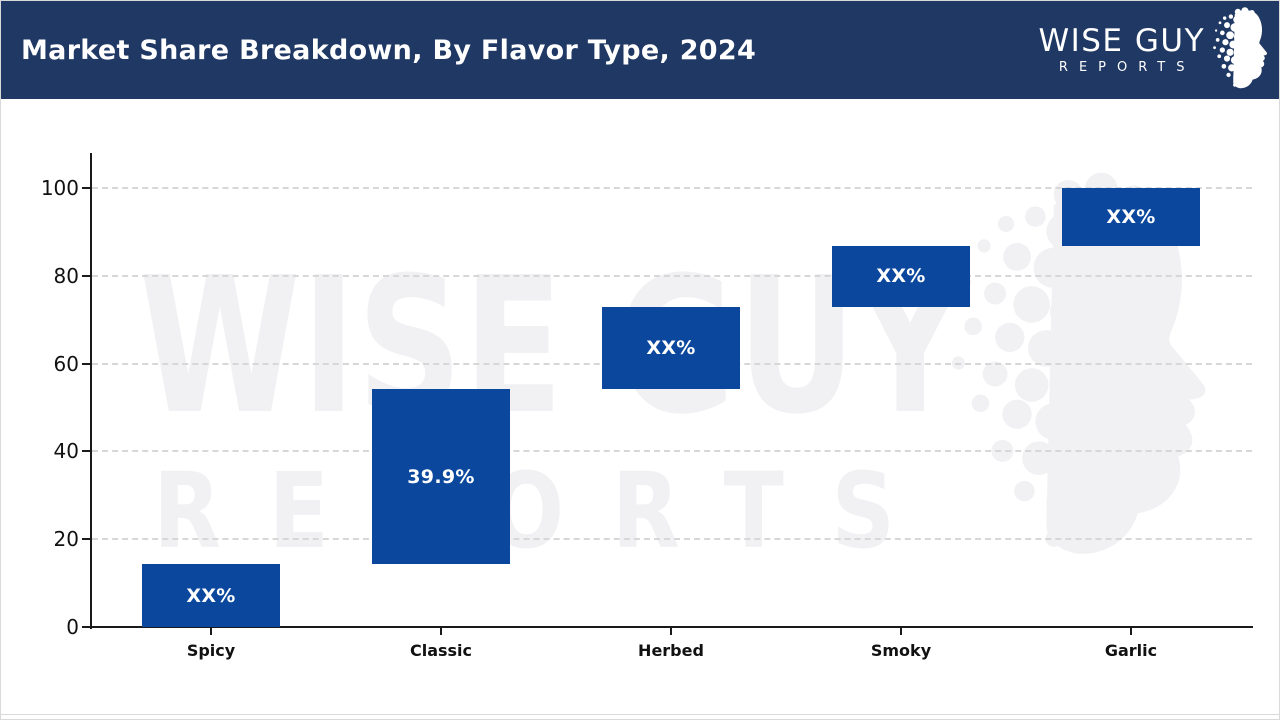 This screenshot has height=720, width=1280. I want to click on bar-value-label-smoky: XX%, so click(901, 276).